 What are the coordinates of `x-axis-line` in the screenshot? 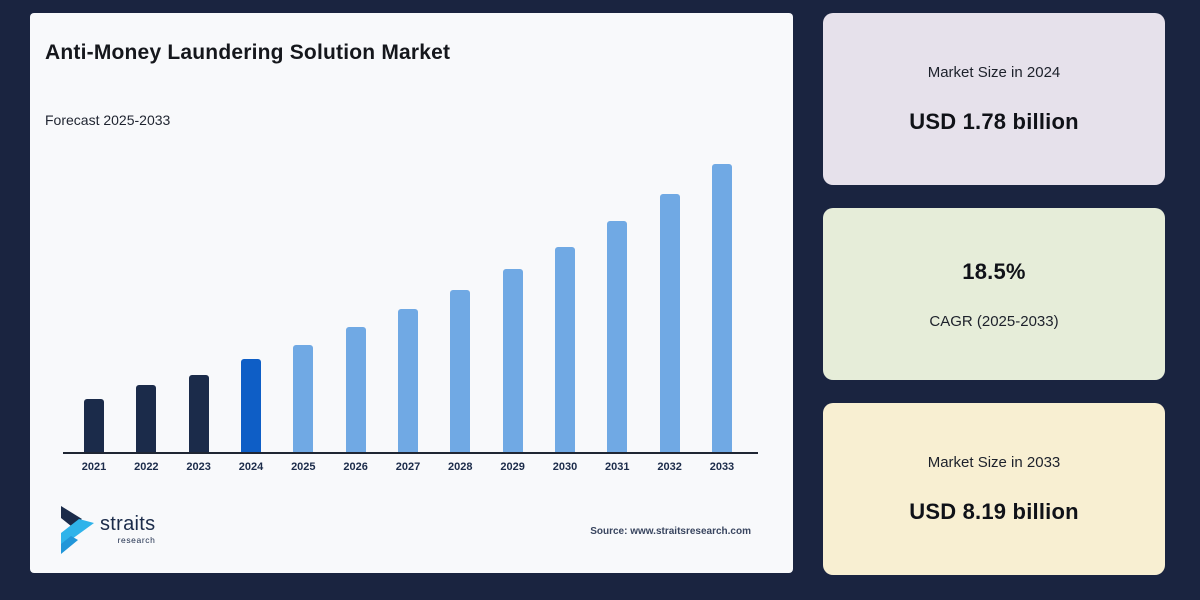 It's located at (410, 453).